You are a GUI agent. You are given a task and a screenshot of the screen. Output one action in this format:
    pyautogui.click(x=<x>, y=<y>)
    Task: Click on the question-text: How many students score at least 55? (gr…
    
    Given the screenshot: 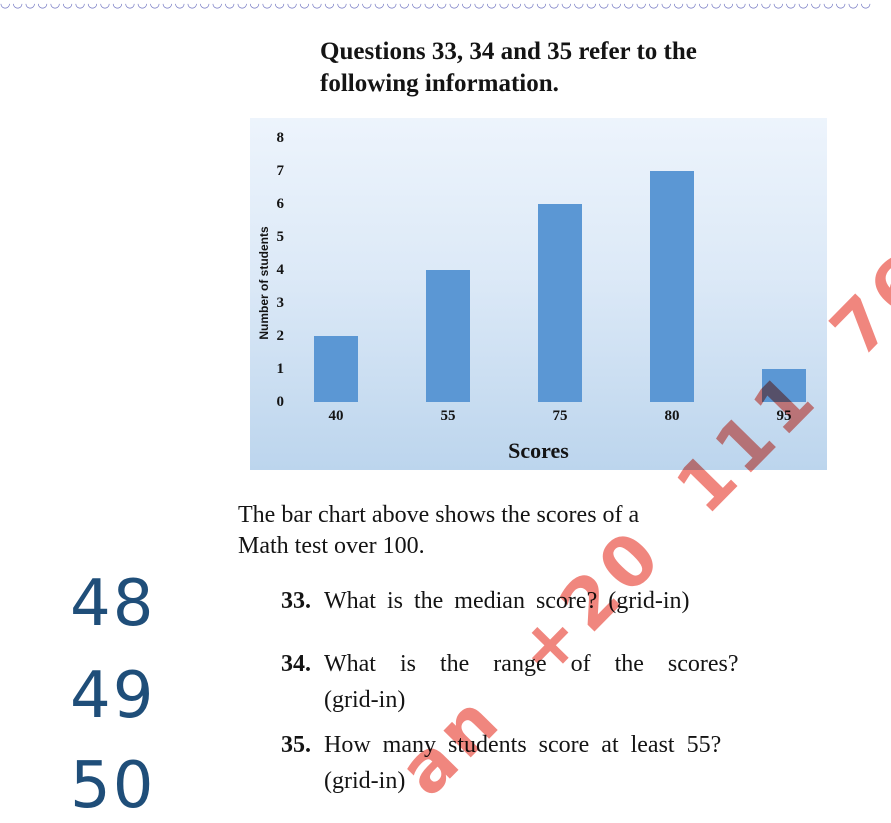 What is the action you would take?
    pyautogui.click(x=523, y=763)
    